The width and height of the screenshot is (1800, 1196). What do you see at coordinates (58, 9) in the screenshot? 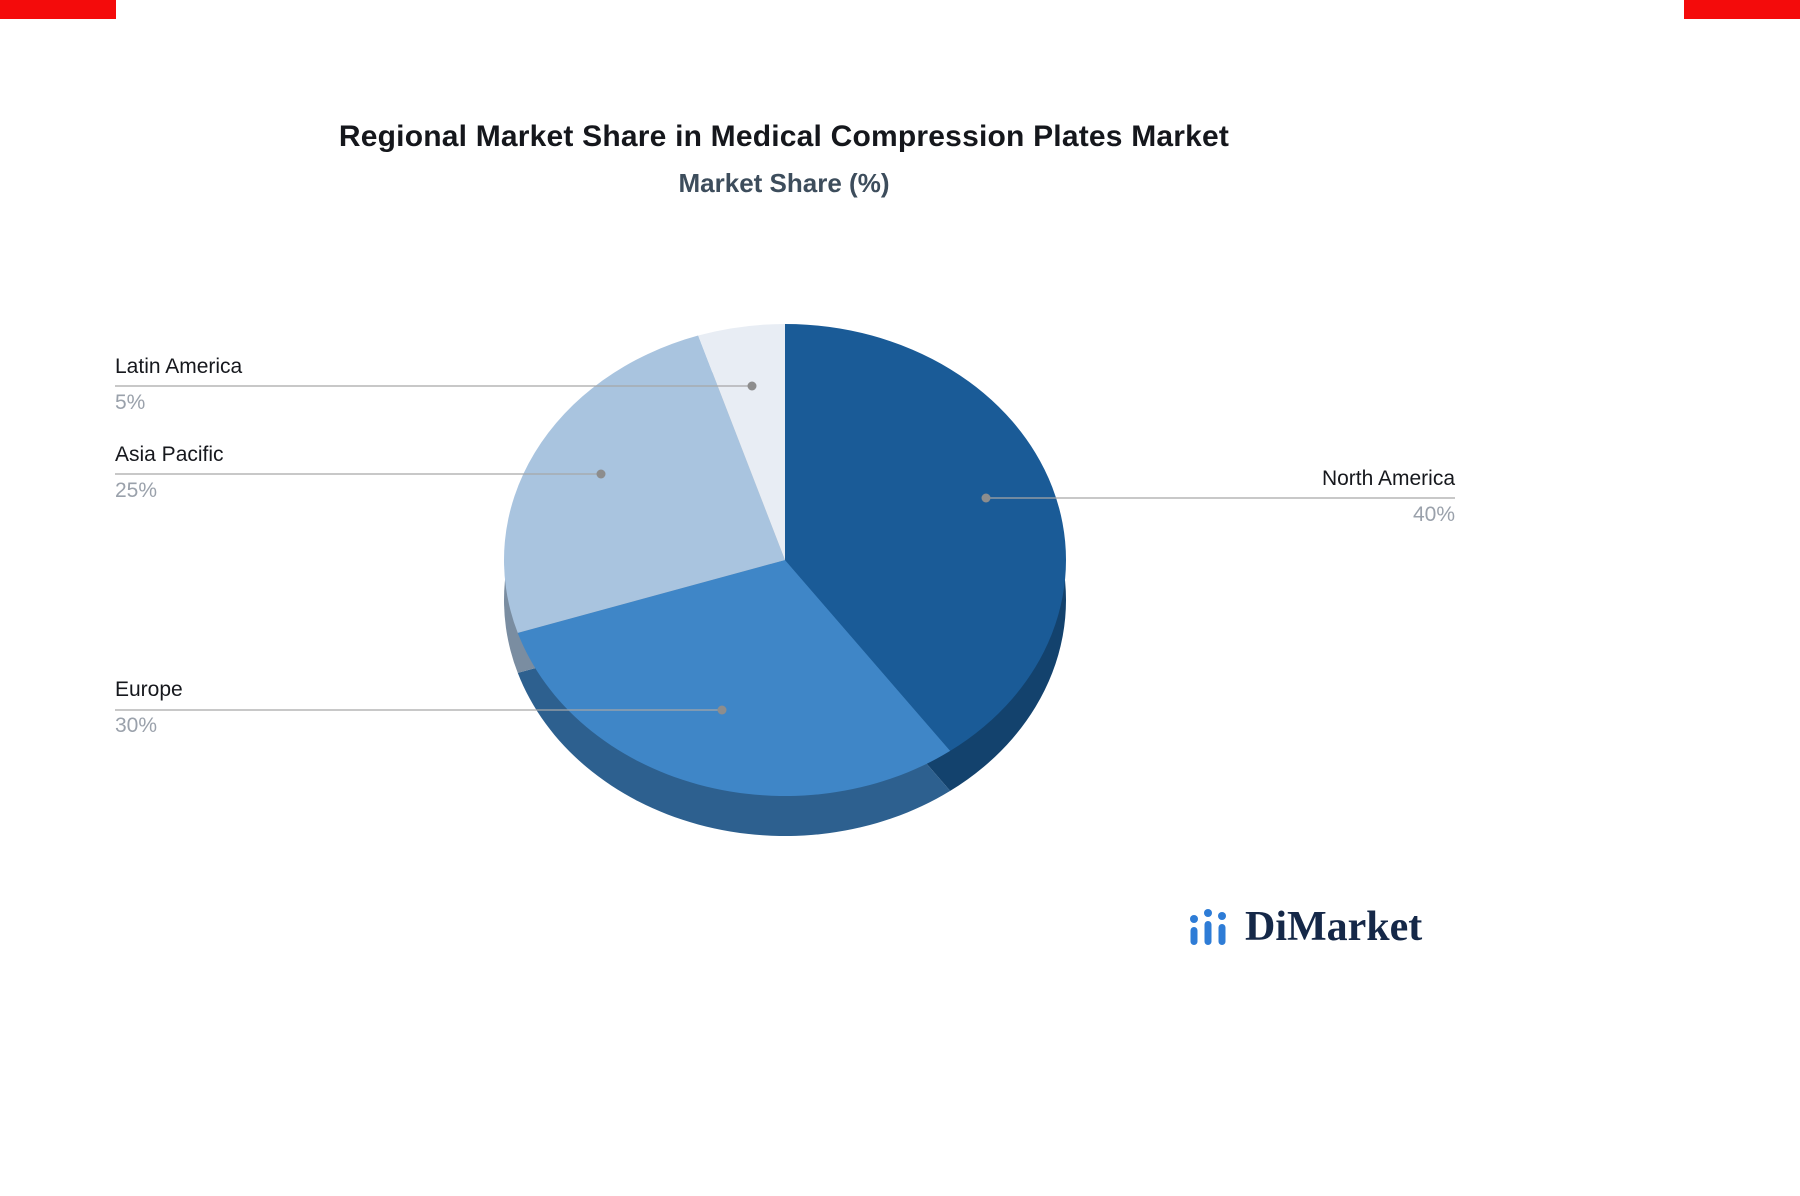
I see `top-accent-bar-left` at bounding box center [58, 9].